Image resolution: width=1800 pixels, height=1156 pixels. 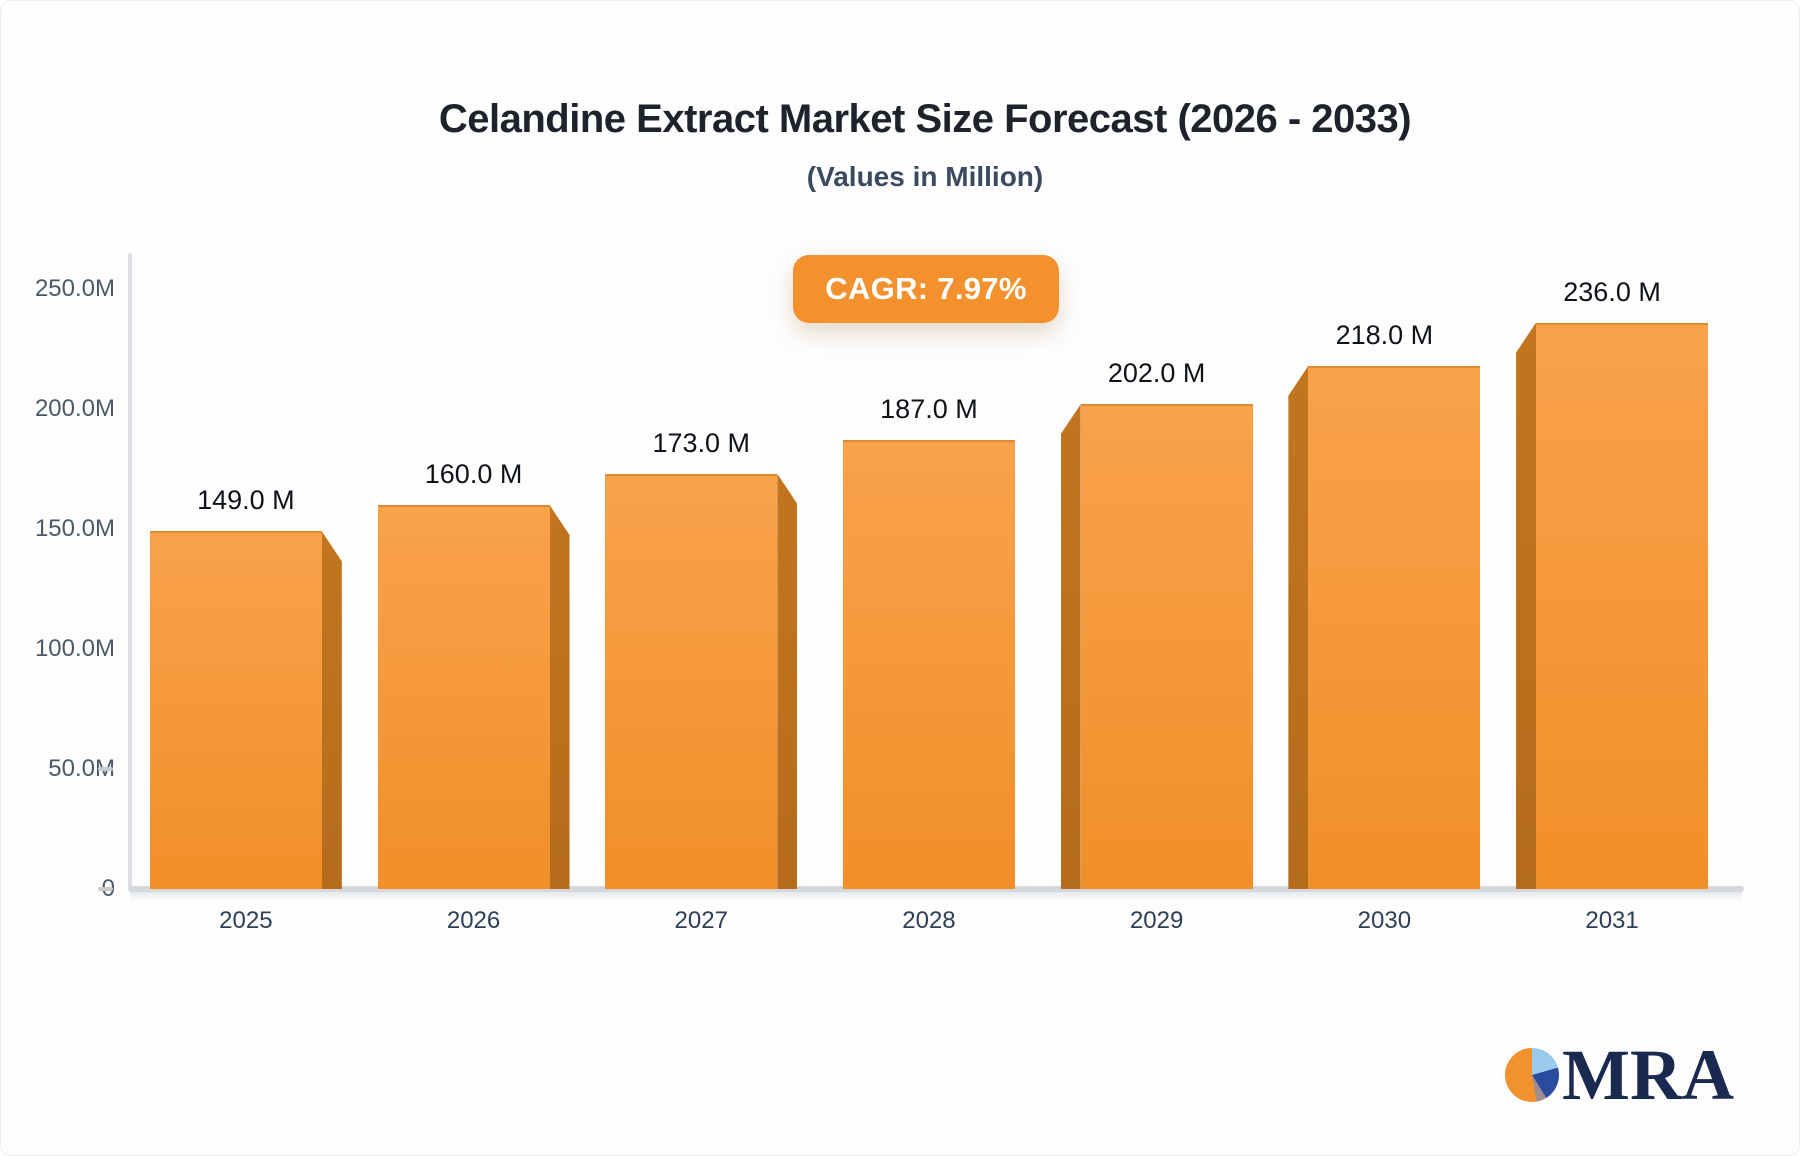 What do you see at coordinates (1612, 291) in the screenshot?
I see `bar-value-label: 236.0 M` at bounding box center [1612, 291].